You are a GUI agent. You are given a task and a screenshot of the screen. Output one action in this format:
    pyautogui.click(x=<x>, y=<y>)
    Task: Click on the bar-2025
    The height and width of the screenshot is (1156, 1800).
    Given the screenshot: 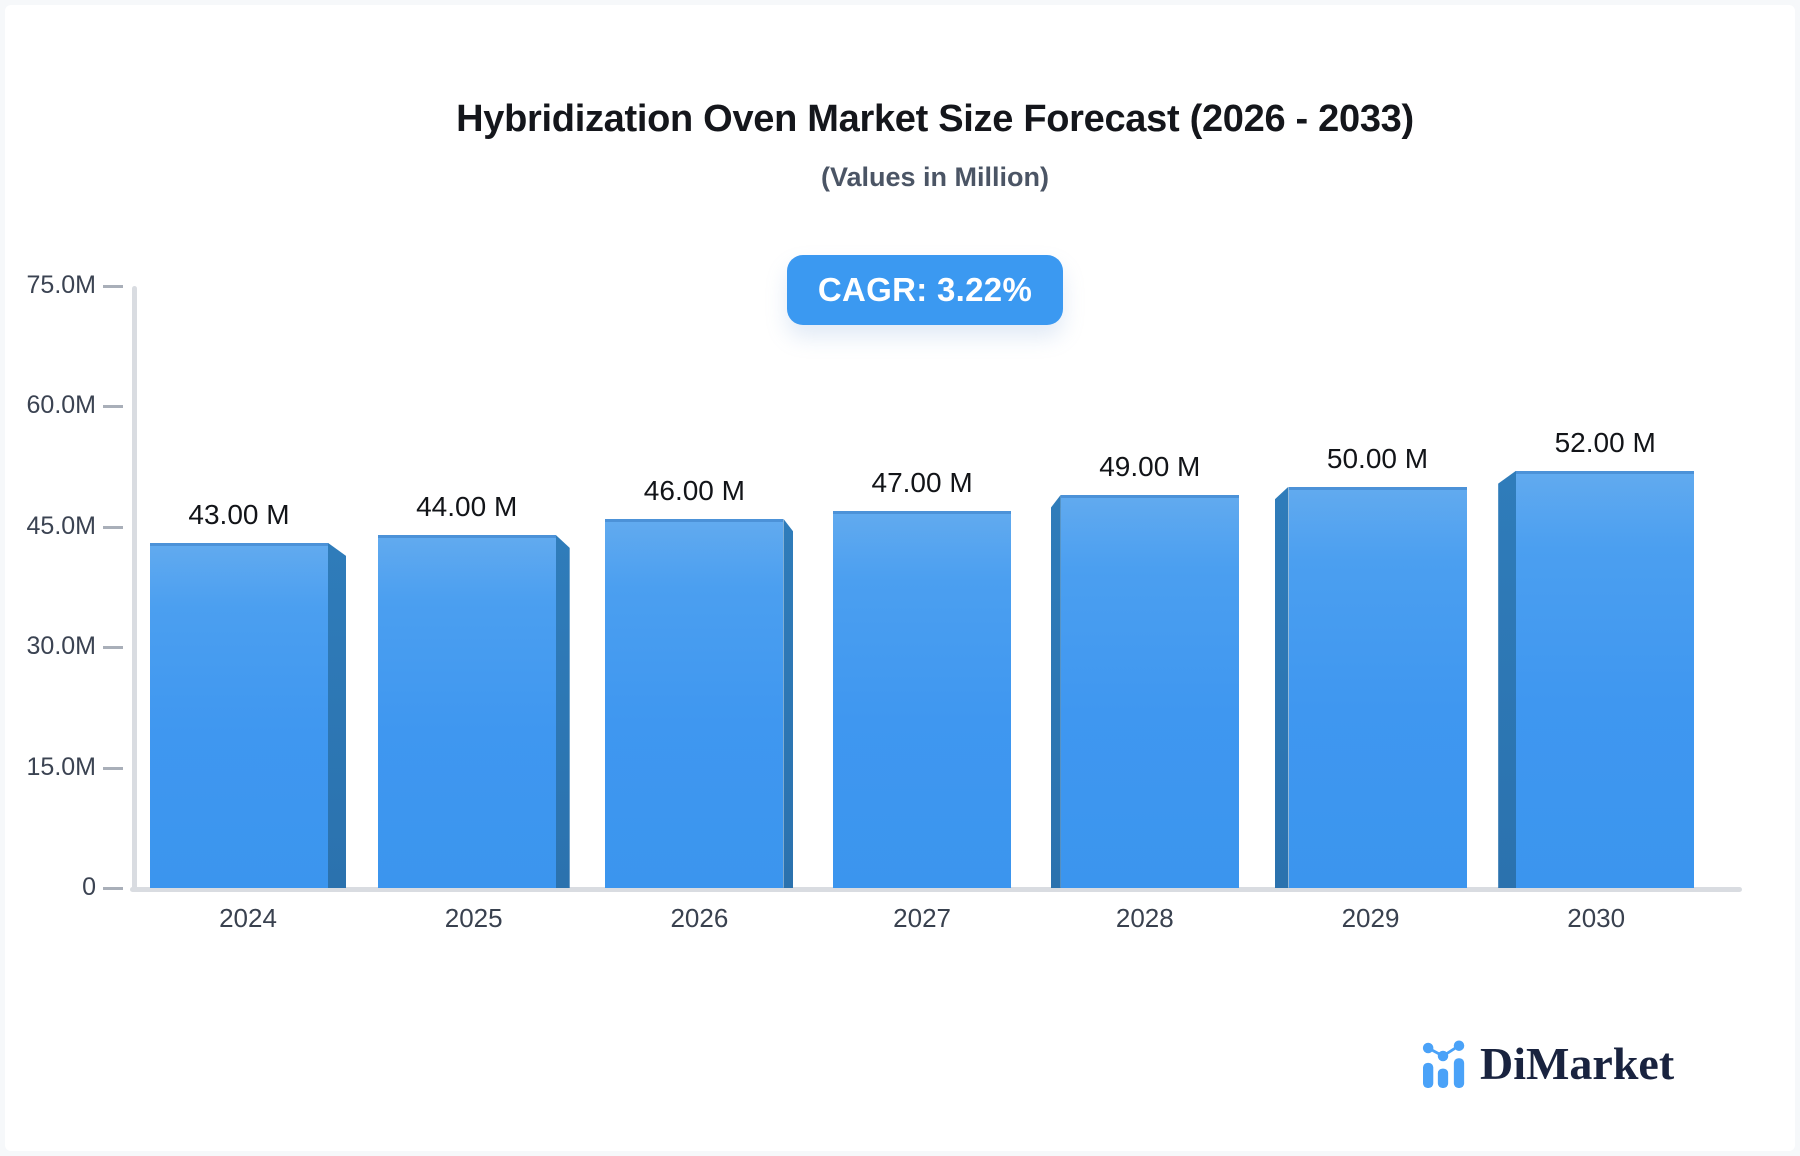 What is the action you would take?
    pyautogui.click(x=466, y=711)
    